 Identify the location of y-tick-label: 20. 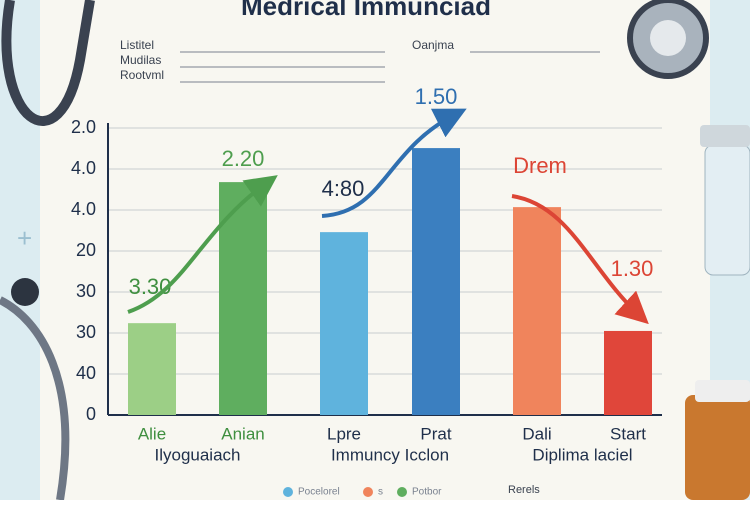
(86, 250).